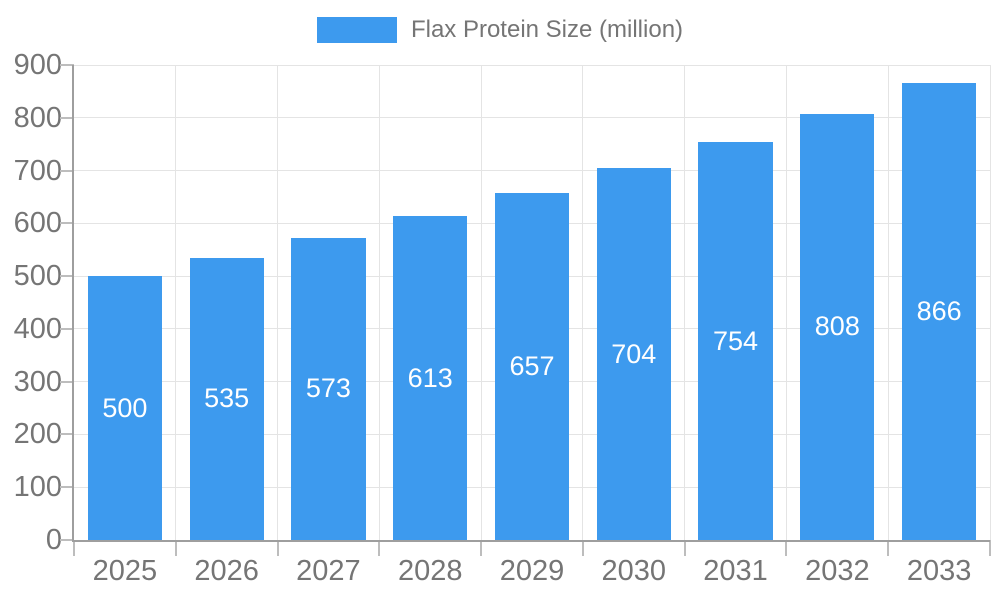 Image resolution: width=1000 pixels, height=600 pixels. What do you see at coordinates (37, 117) in the screenshot?
I see `y-axis-tick-label: 800` at bounding box center [37, 117].